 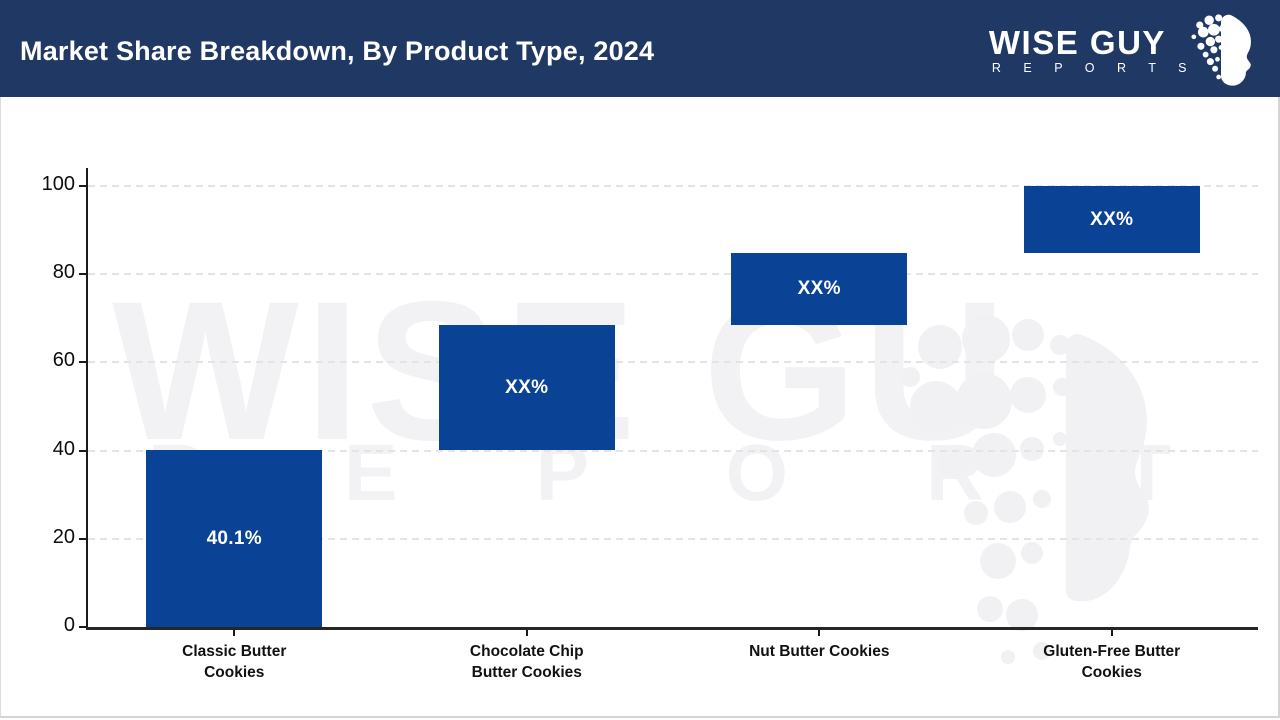 I want to click on y-tick-label: 20, so click(x=63, y=536).